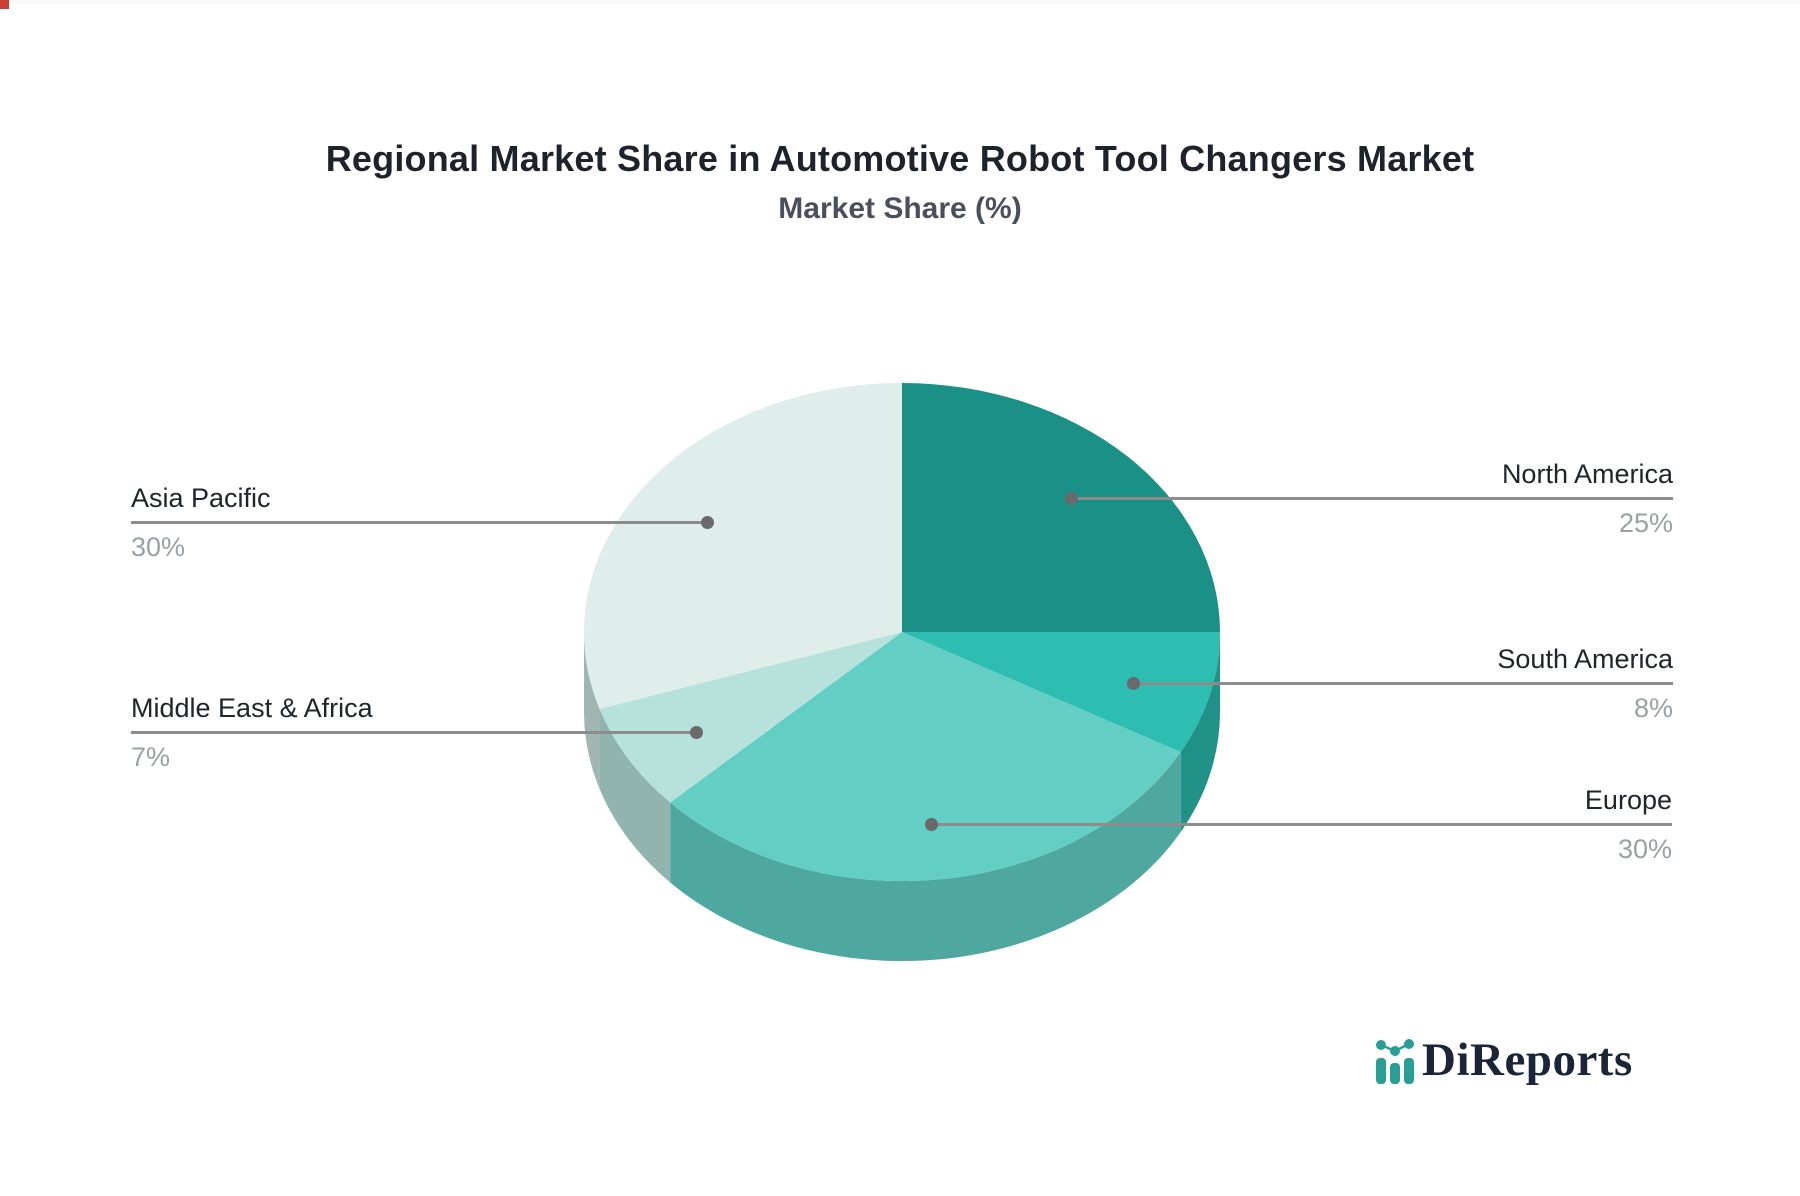 Image resolution: width=1800 pixels, height=1196 pixels. Describe the element at coordinates (1395, 1061) in the screenshot. I see `bar-line-chart-icon` at that location.